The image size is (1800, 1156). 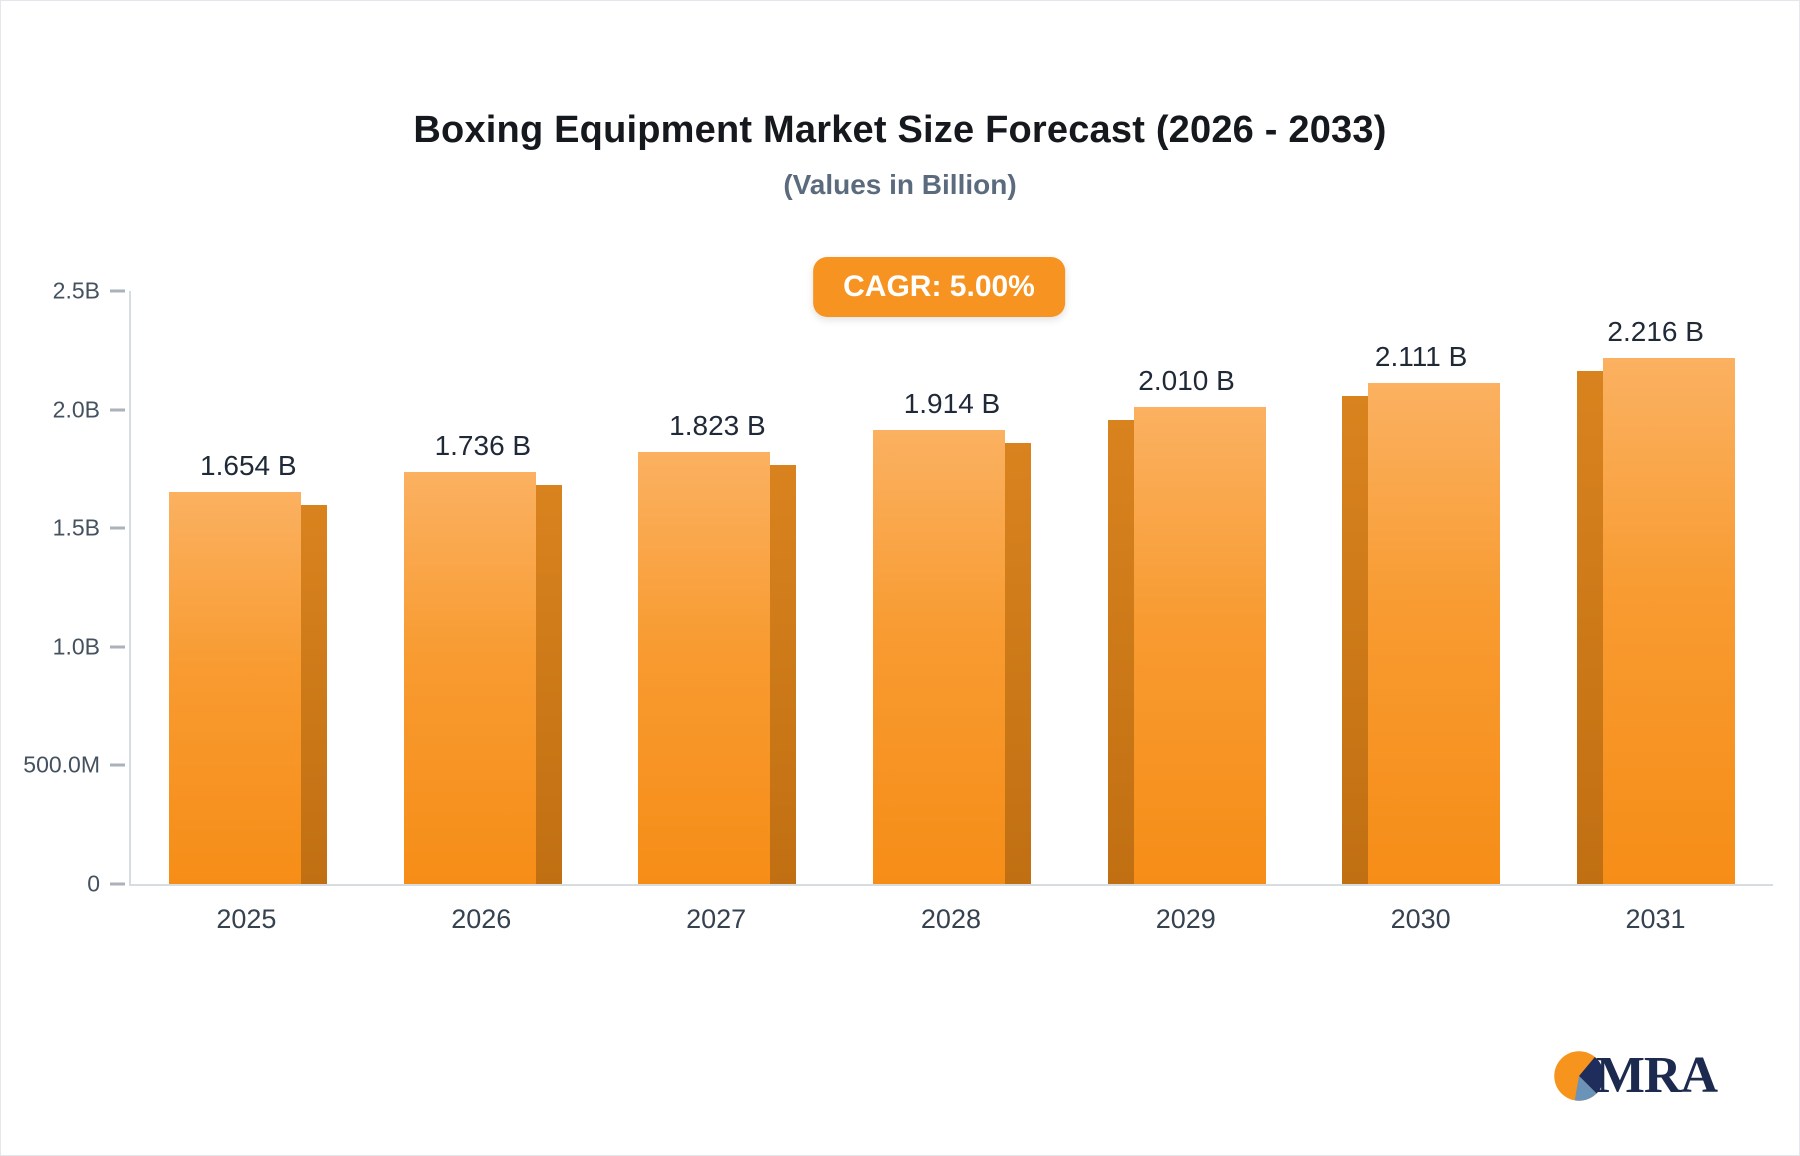 What do you see at coordinates (93, 883) in the screenshot?
I see `y-tick-label: 0` at bounding box center [93, 883].